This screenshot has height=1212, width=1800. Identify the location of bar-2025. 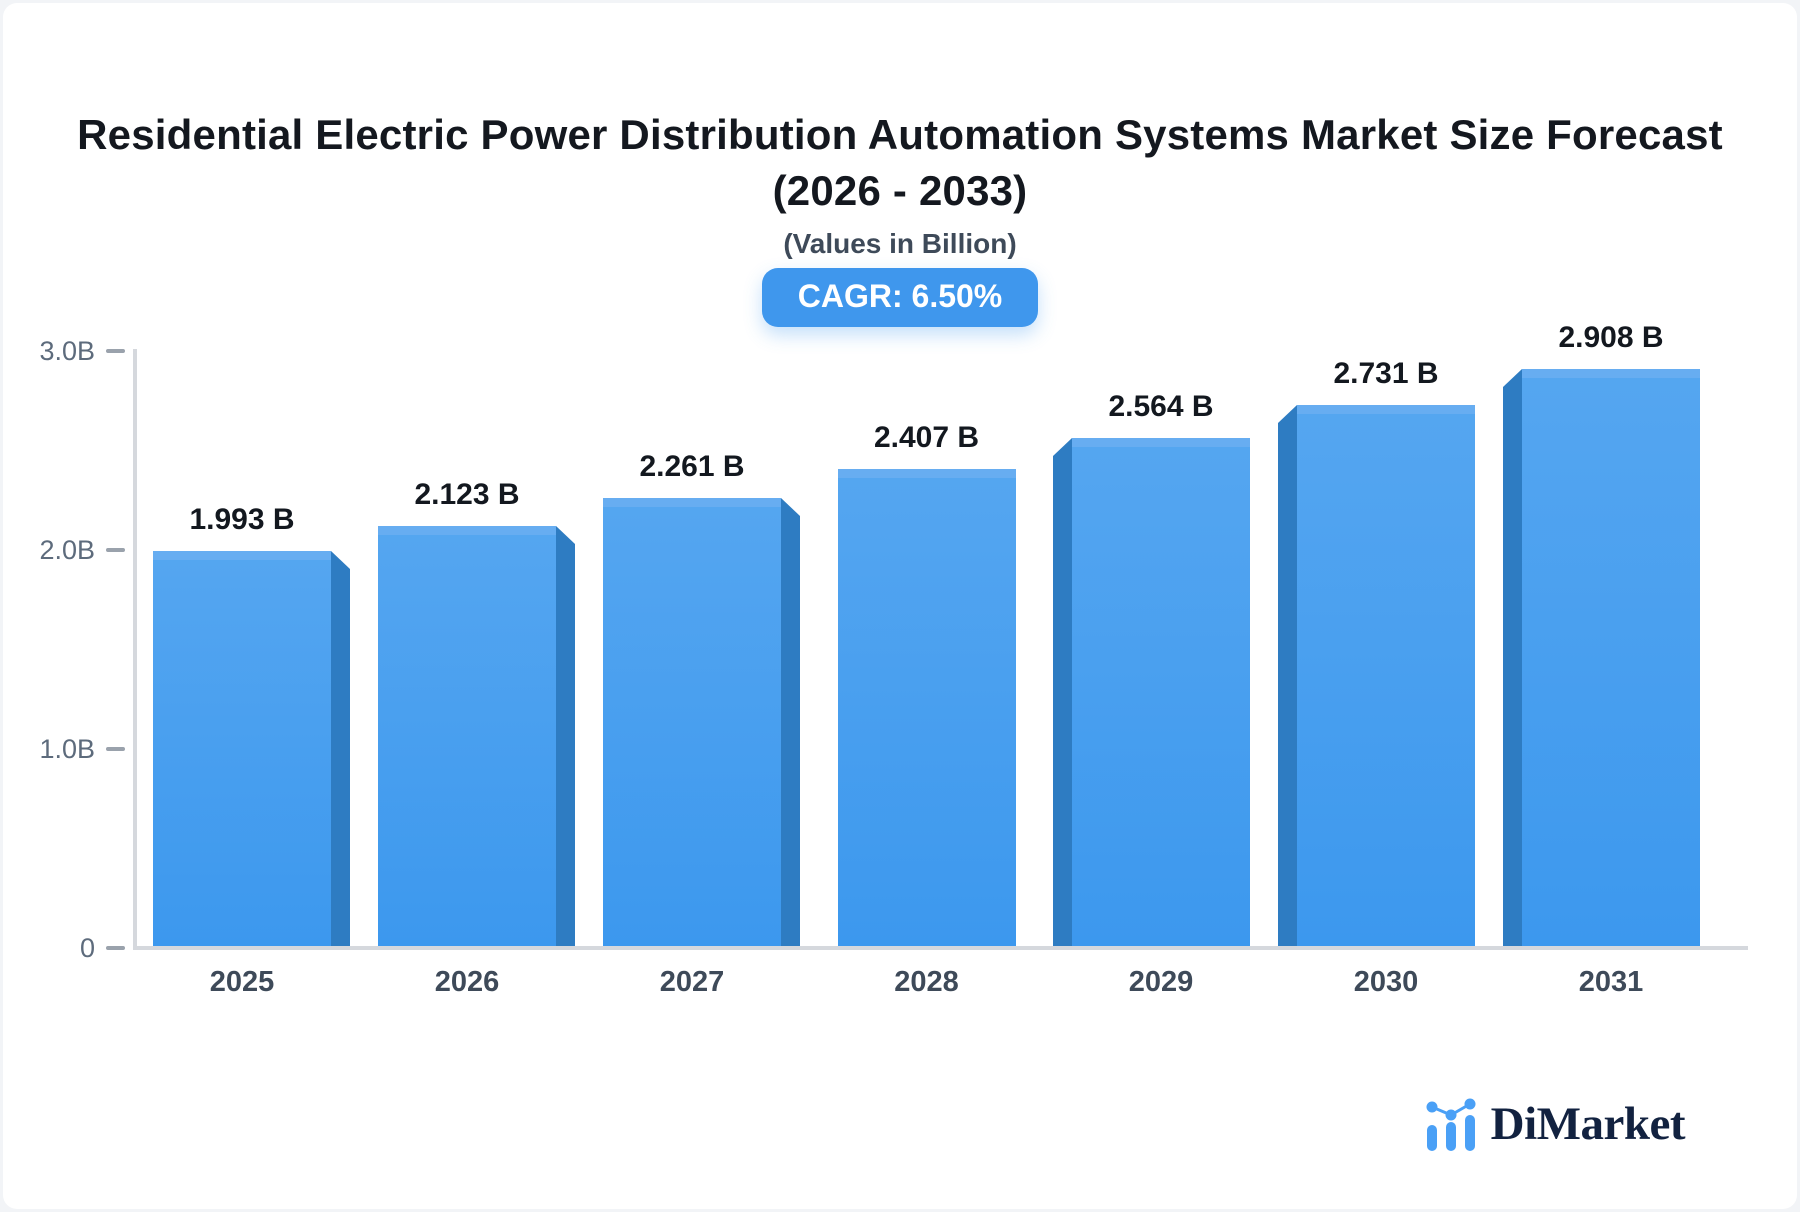
(251, 749).